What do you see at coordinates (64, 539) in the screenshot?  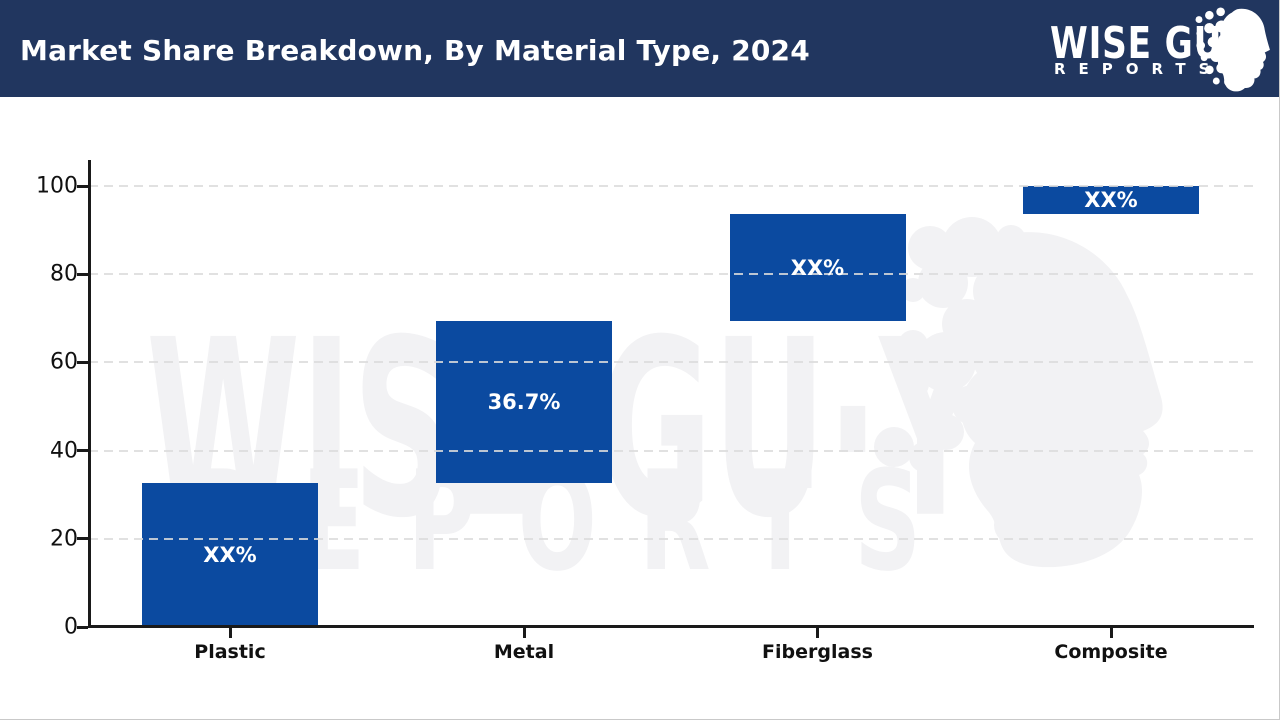 I see `y-tick-label: 20` at bounding box center [64, 539].